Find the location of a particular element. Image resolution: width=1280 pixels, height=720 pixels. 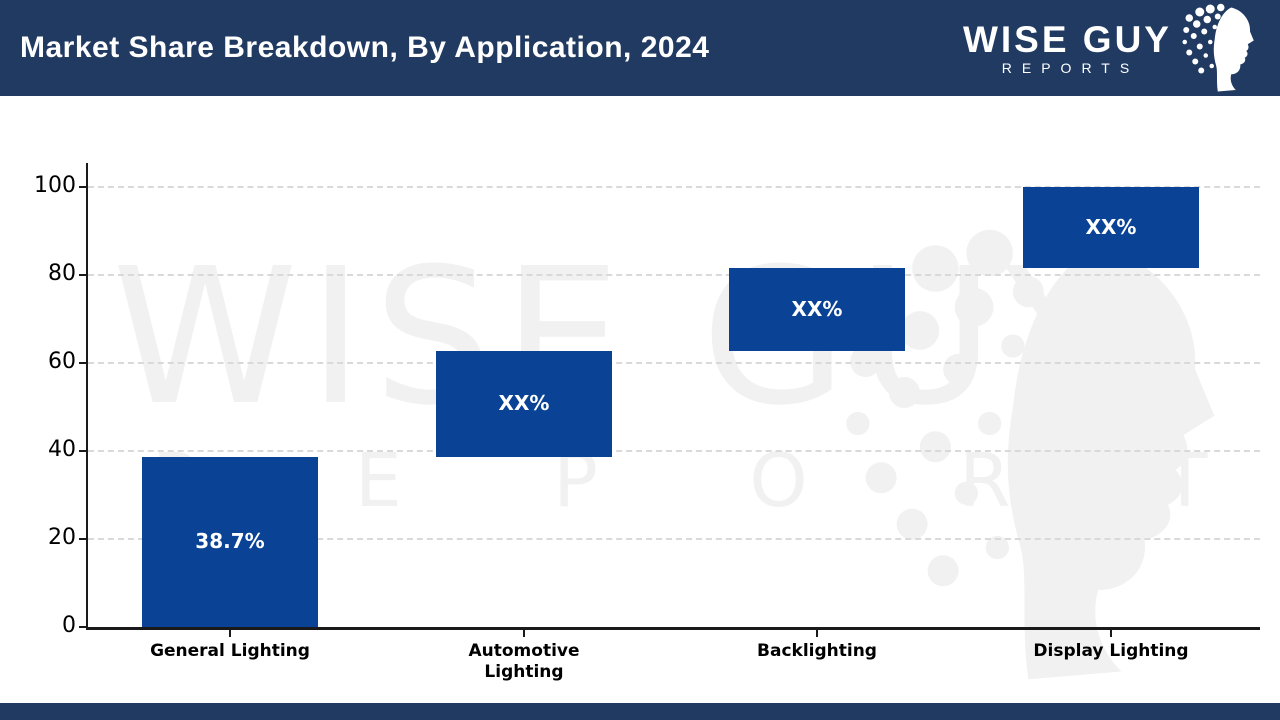

x-axis is located at coordinates (673, 628).